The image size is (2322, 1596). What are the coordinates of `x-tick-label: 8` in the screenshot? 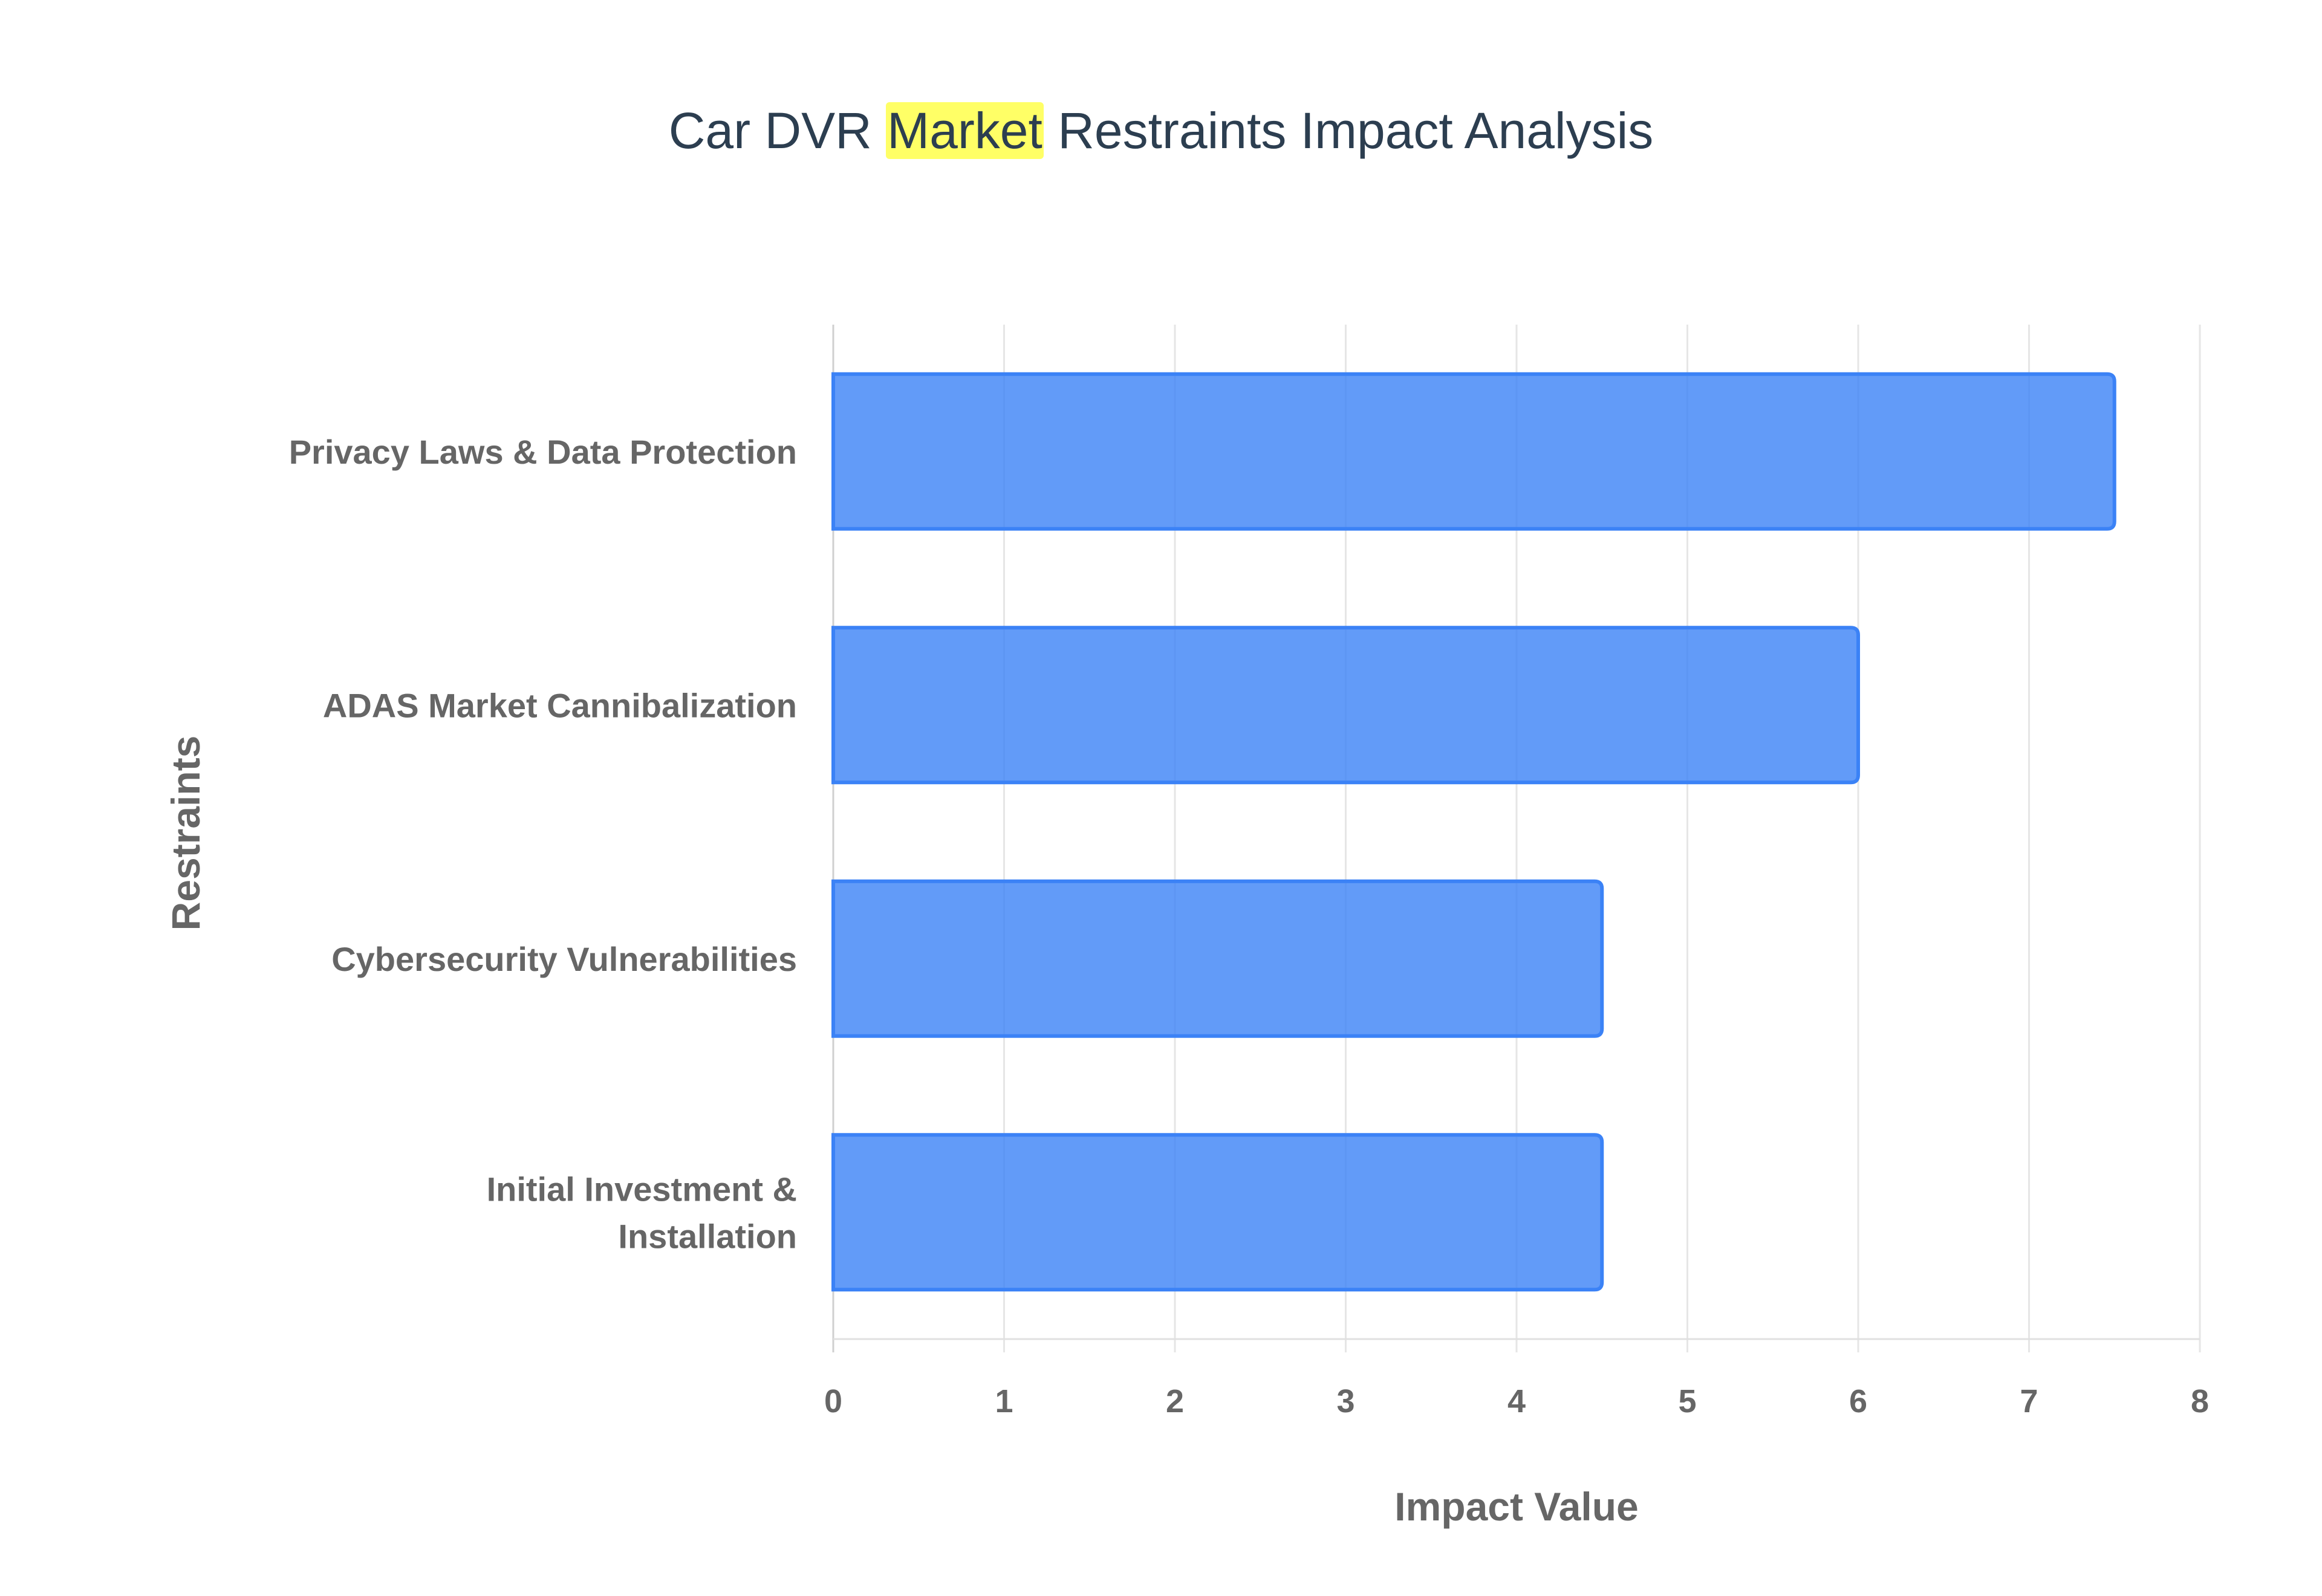 It's located at (2200, 1401).